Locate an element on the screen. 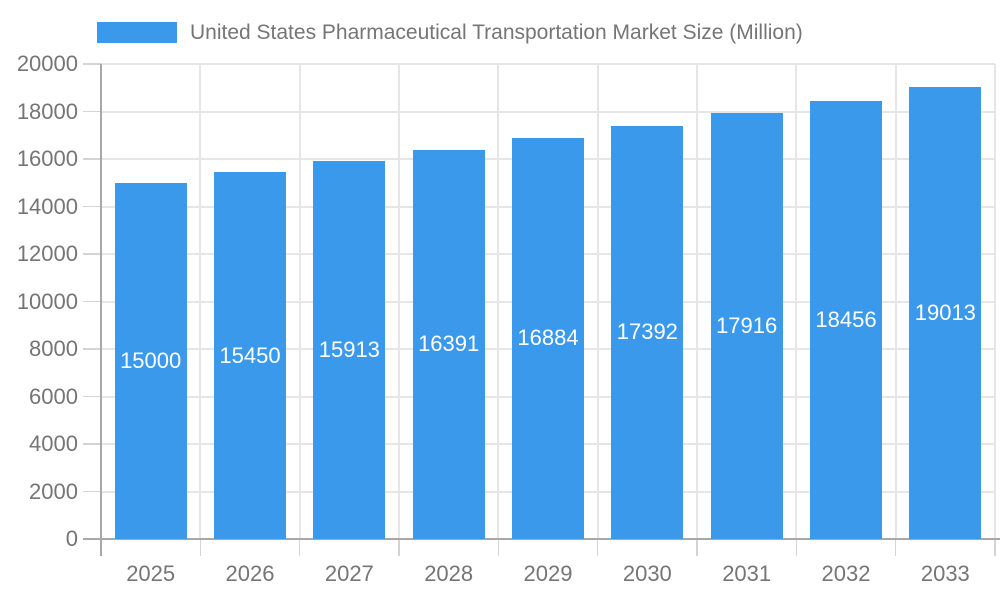 Image resolution: width=1000 pixels, height=600 pixels. bar-2028: 16391 is located at coordinates (448, 344).